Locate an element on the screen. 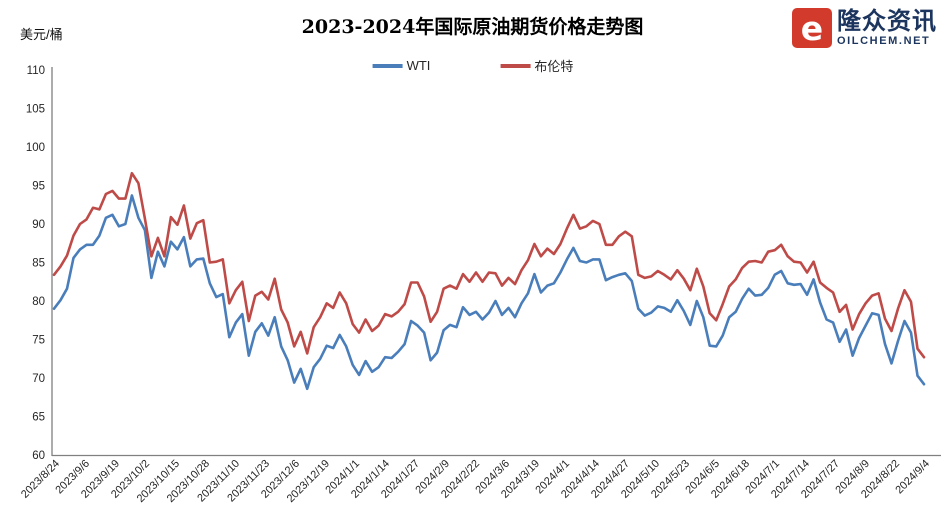  y-axis-tick-labels: 60 65 70 75 80 85 90 95 100 105 110 is located at coordinates (35, 263).